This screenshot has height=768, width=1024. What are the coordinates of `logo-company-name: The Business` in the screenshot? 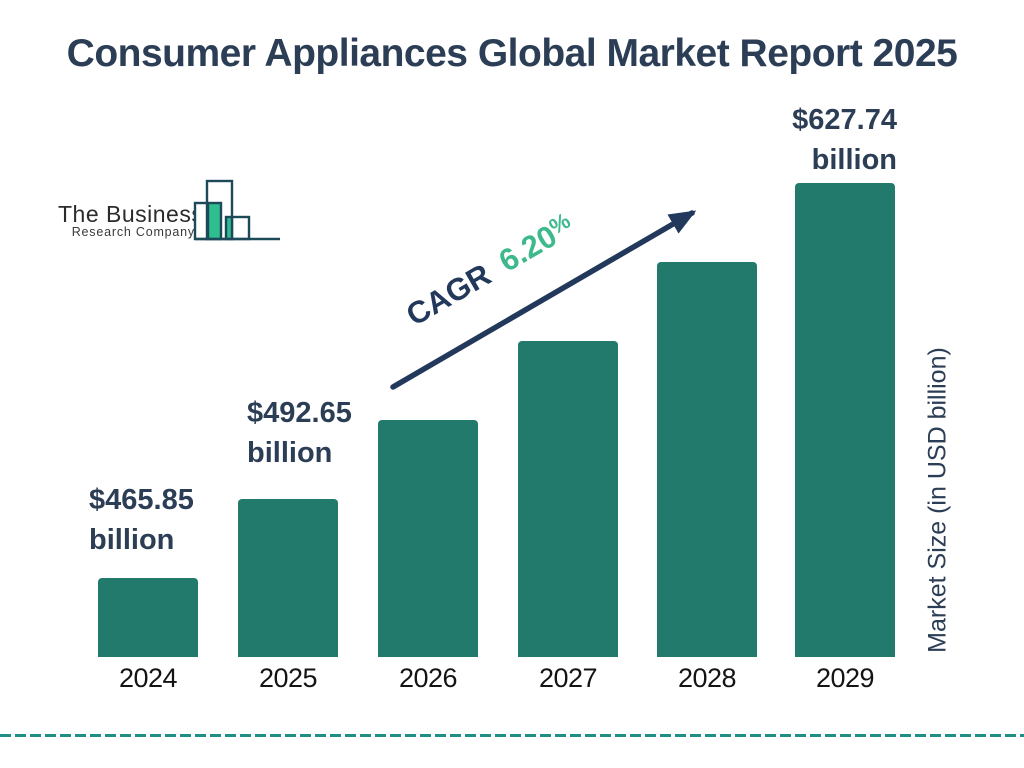 It's located at (131, 214).